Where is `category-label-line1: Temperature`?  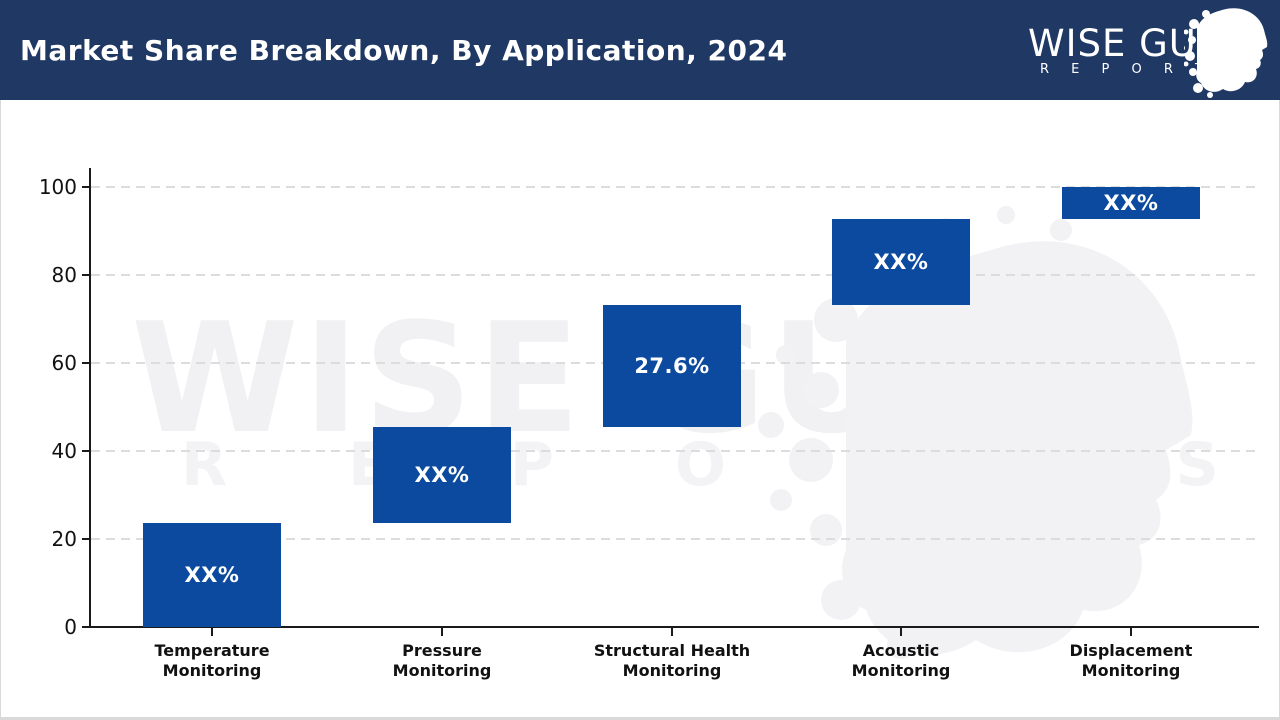
category-label-line1: Temperature is located at coordinates (212, 650).